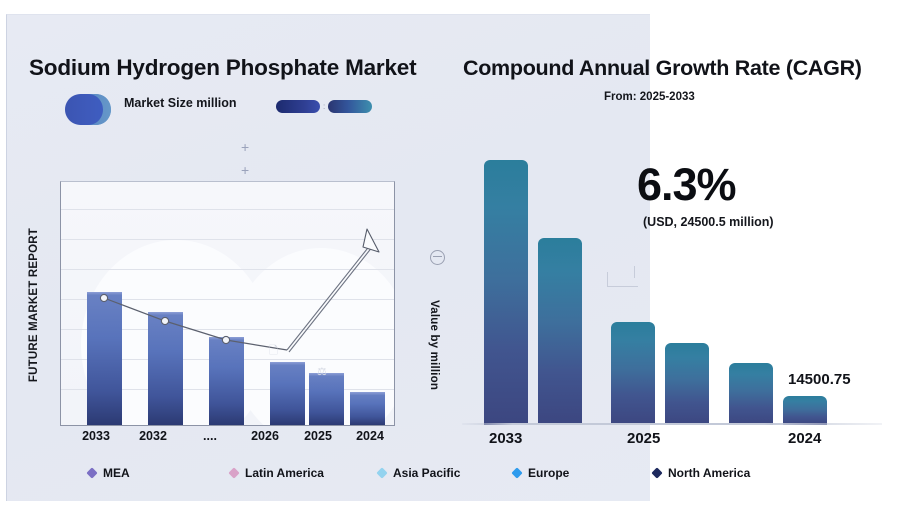 The width and height of the screenshot is (900, 506). What do you see at coordinates (318, 436) in the screenshot?
I see `xtick-2025: 2025` at bounding box center [318, 436].